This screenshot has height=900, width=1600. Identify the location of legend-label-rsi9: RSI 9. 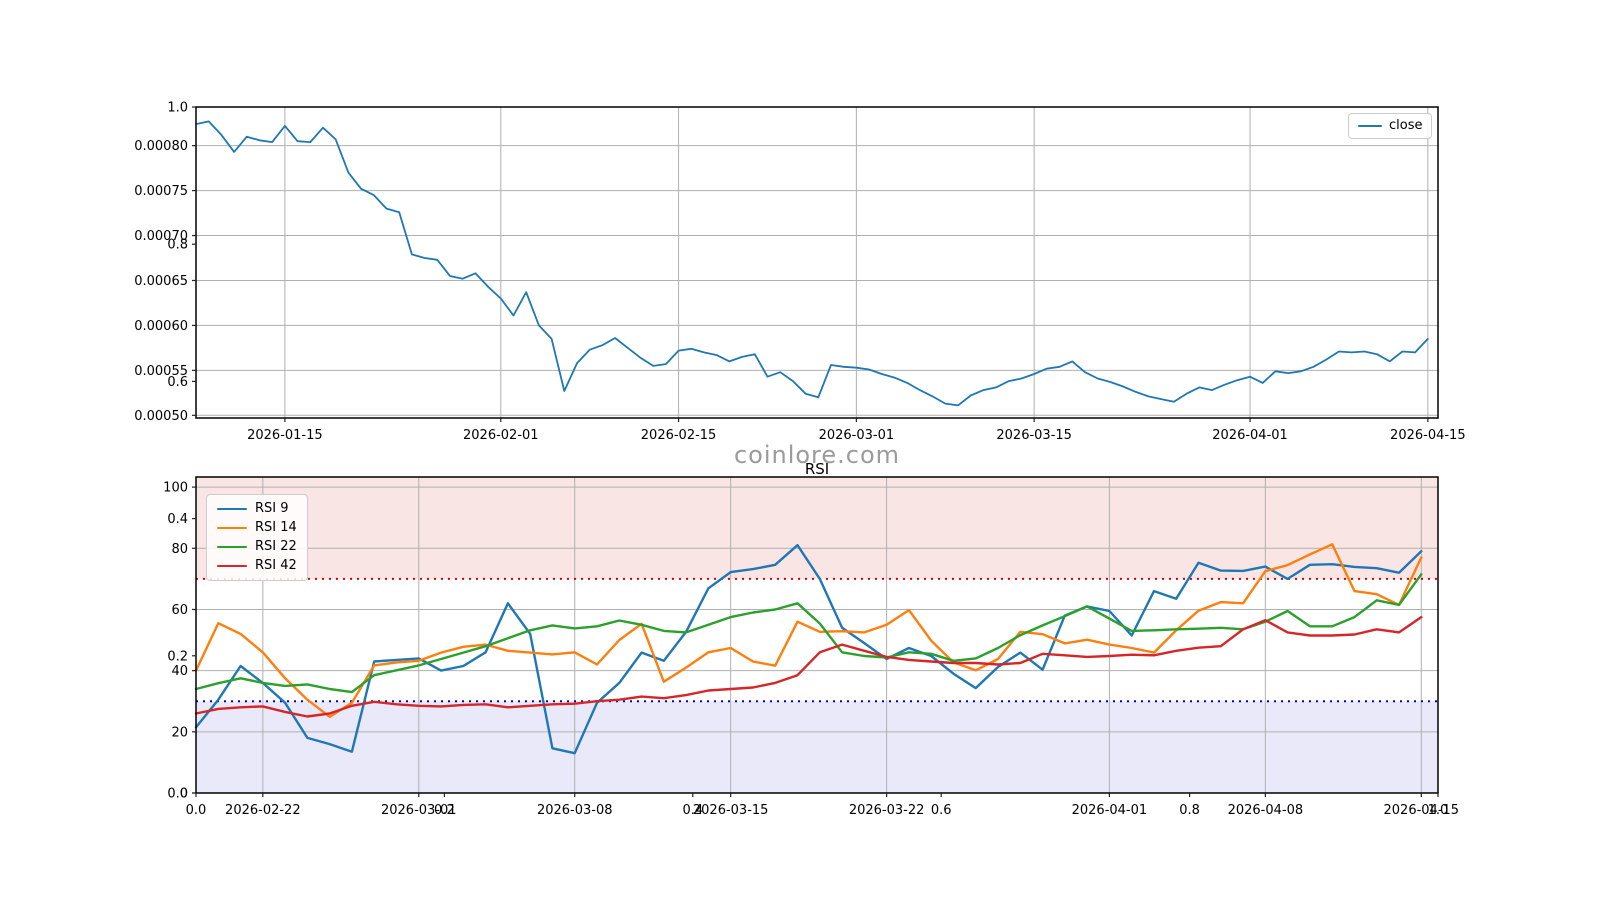
(272, 508).